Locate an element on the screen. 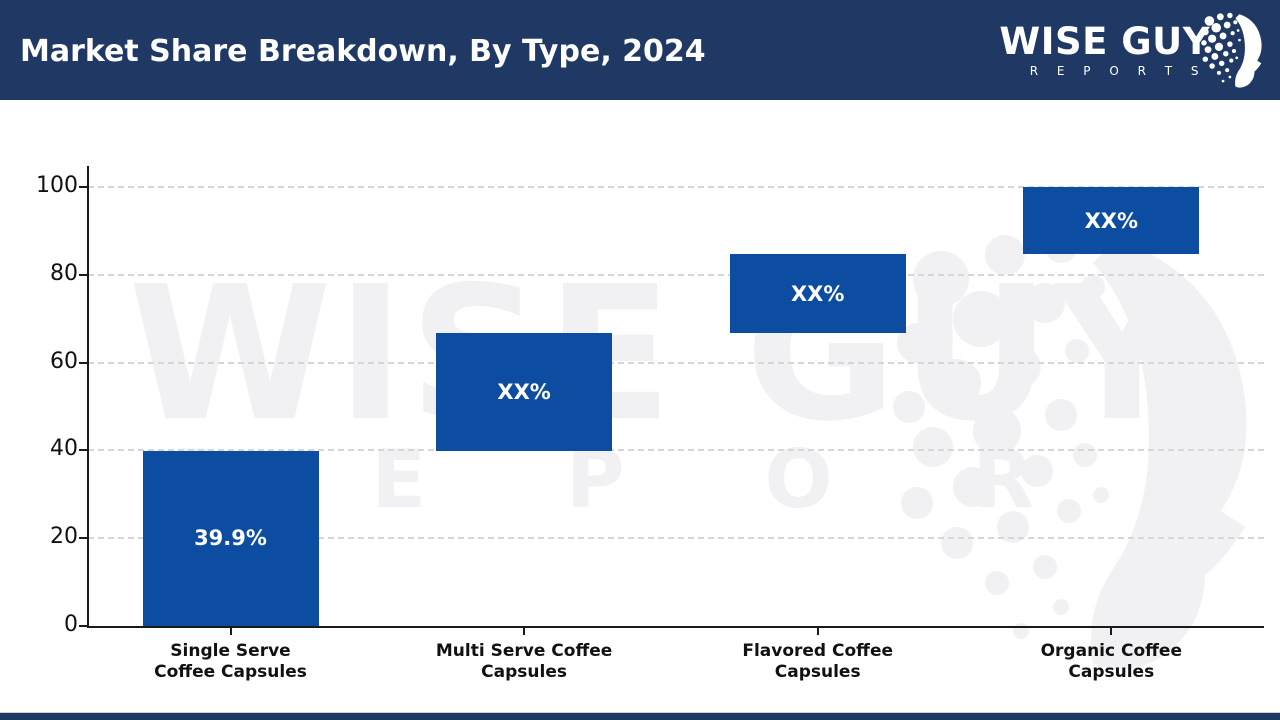  bar-value-label-4: XX% is located at coordinates (1111, 220).